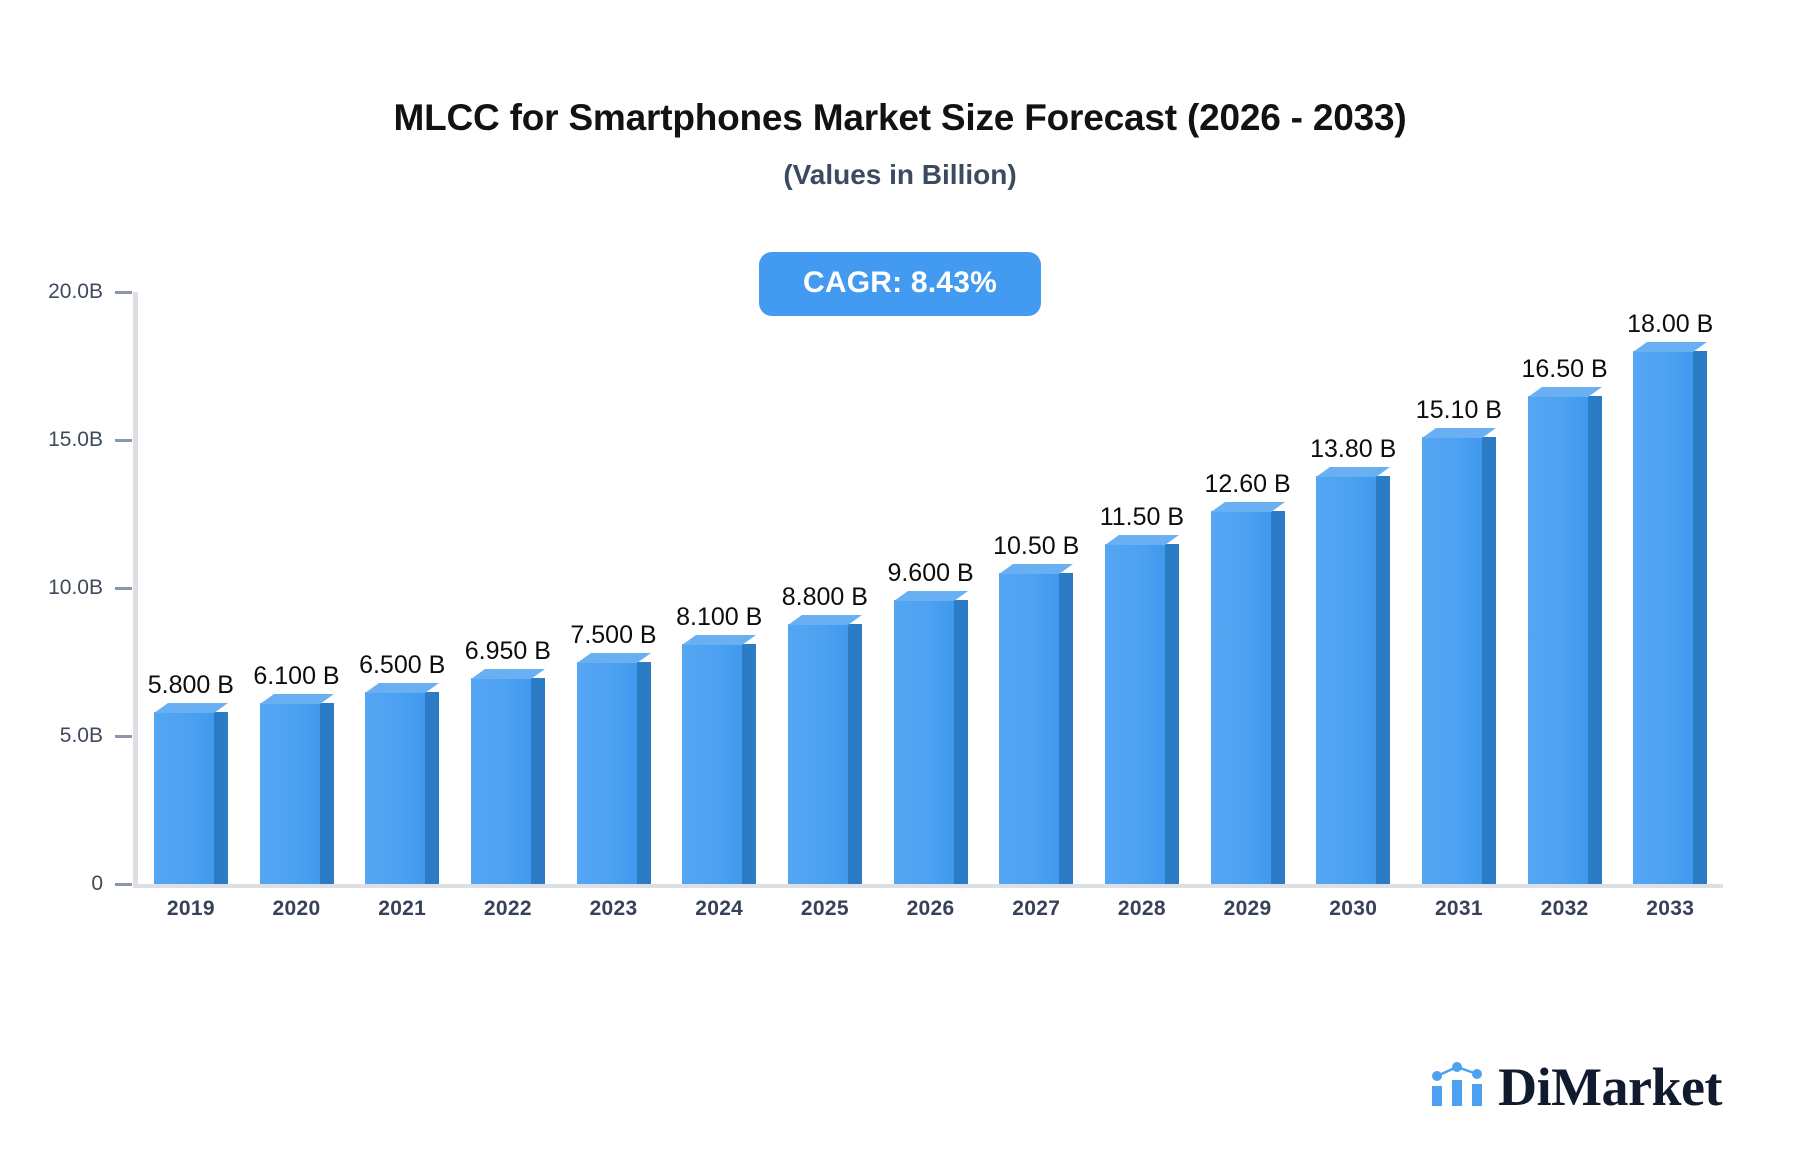  What do you see at coordinates (1458, 1087) in the screenshot?
I see `bar-chart-icon` at bounding box center [1458, 1087].